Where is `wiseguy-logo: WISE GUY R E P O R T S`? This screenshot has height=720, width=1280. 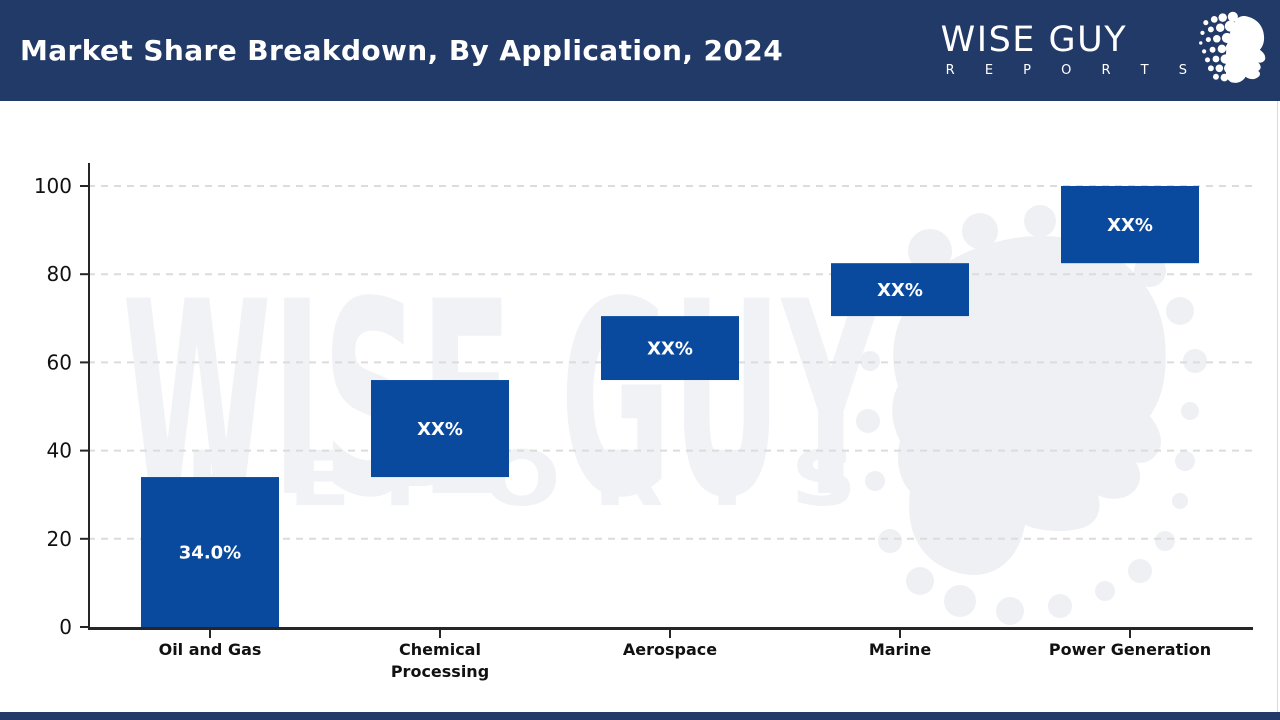 wiseguy-logo: WISE GUY R E P O R T S is located at coordinates (1105, 51).